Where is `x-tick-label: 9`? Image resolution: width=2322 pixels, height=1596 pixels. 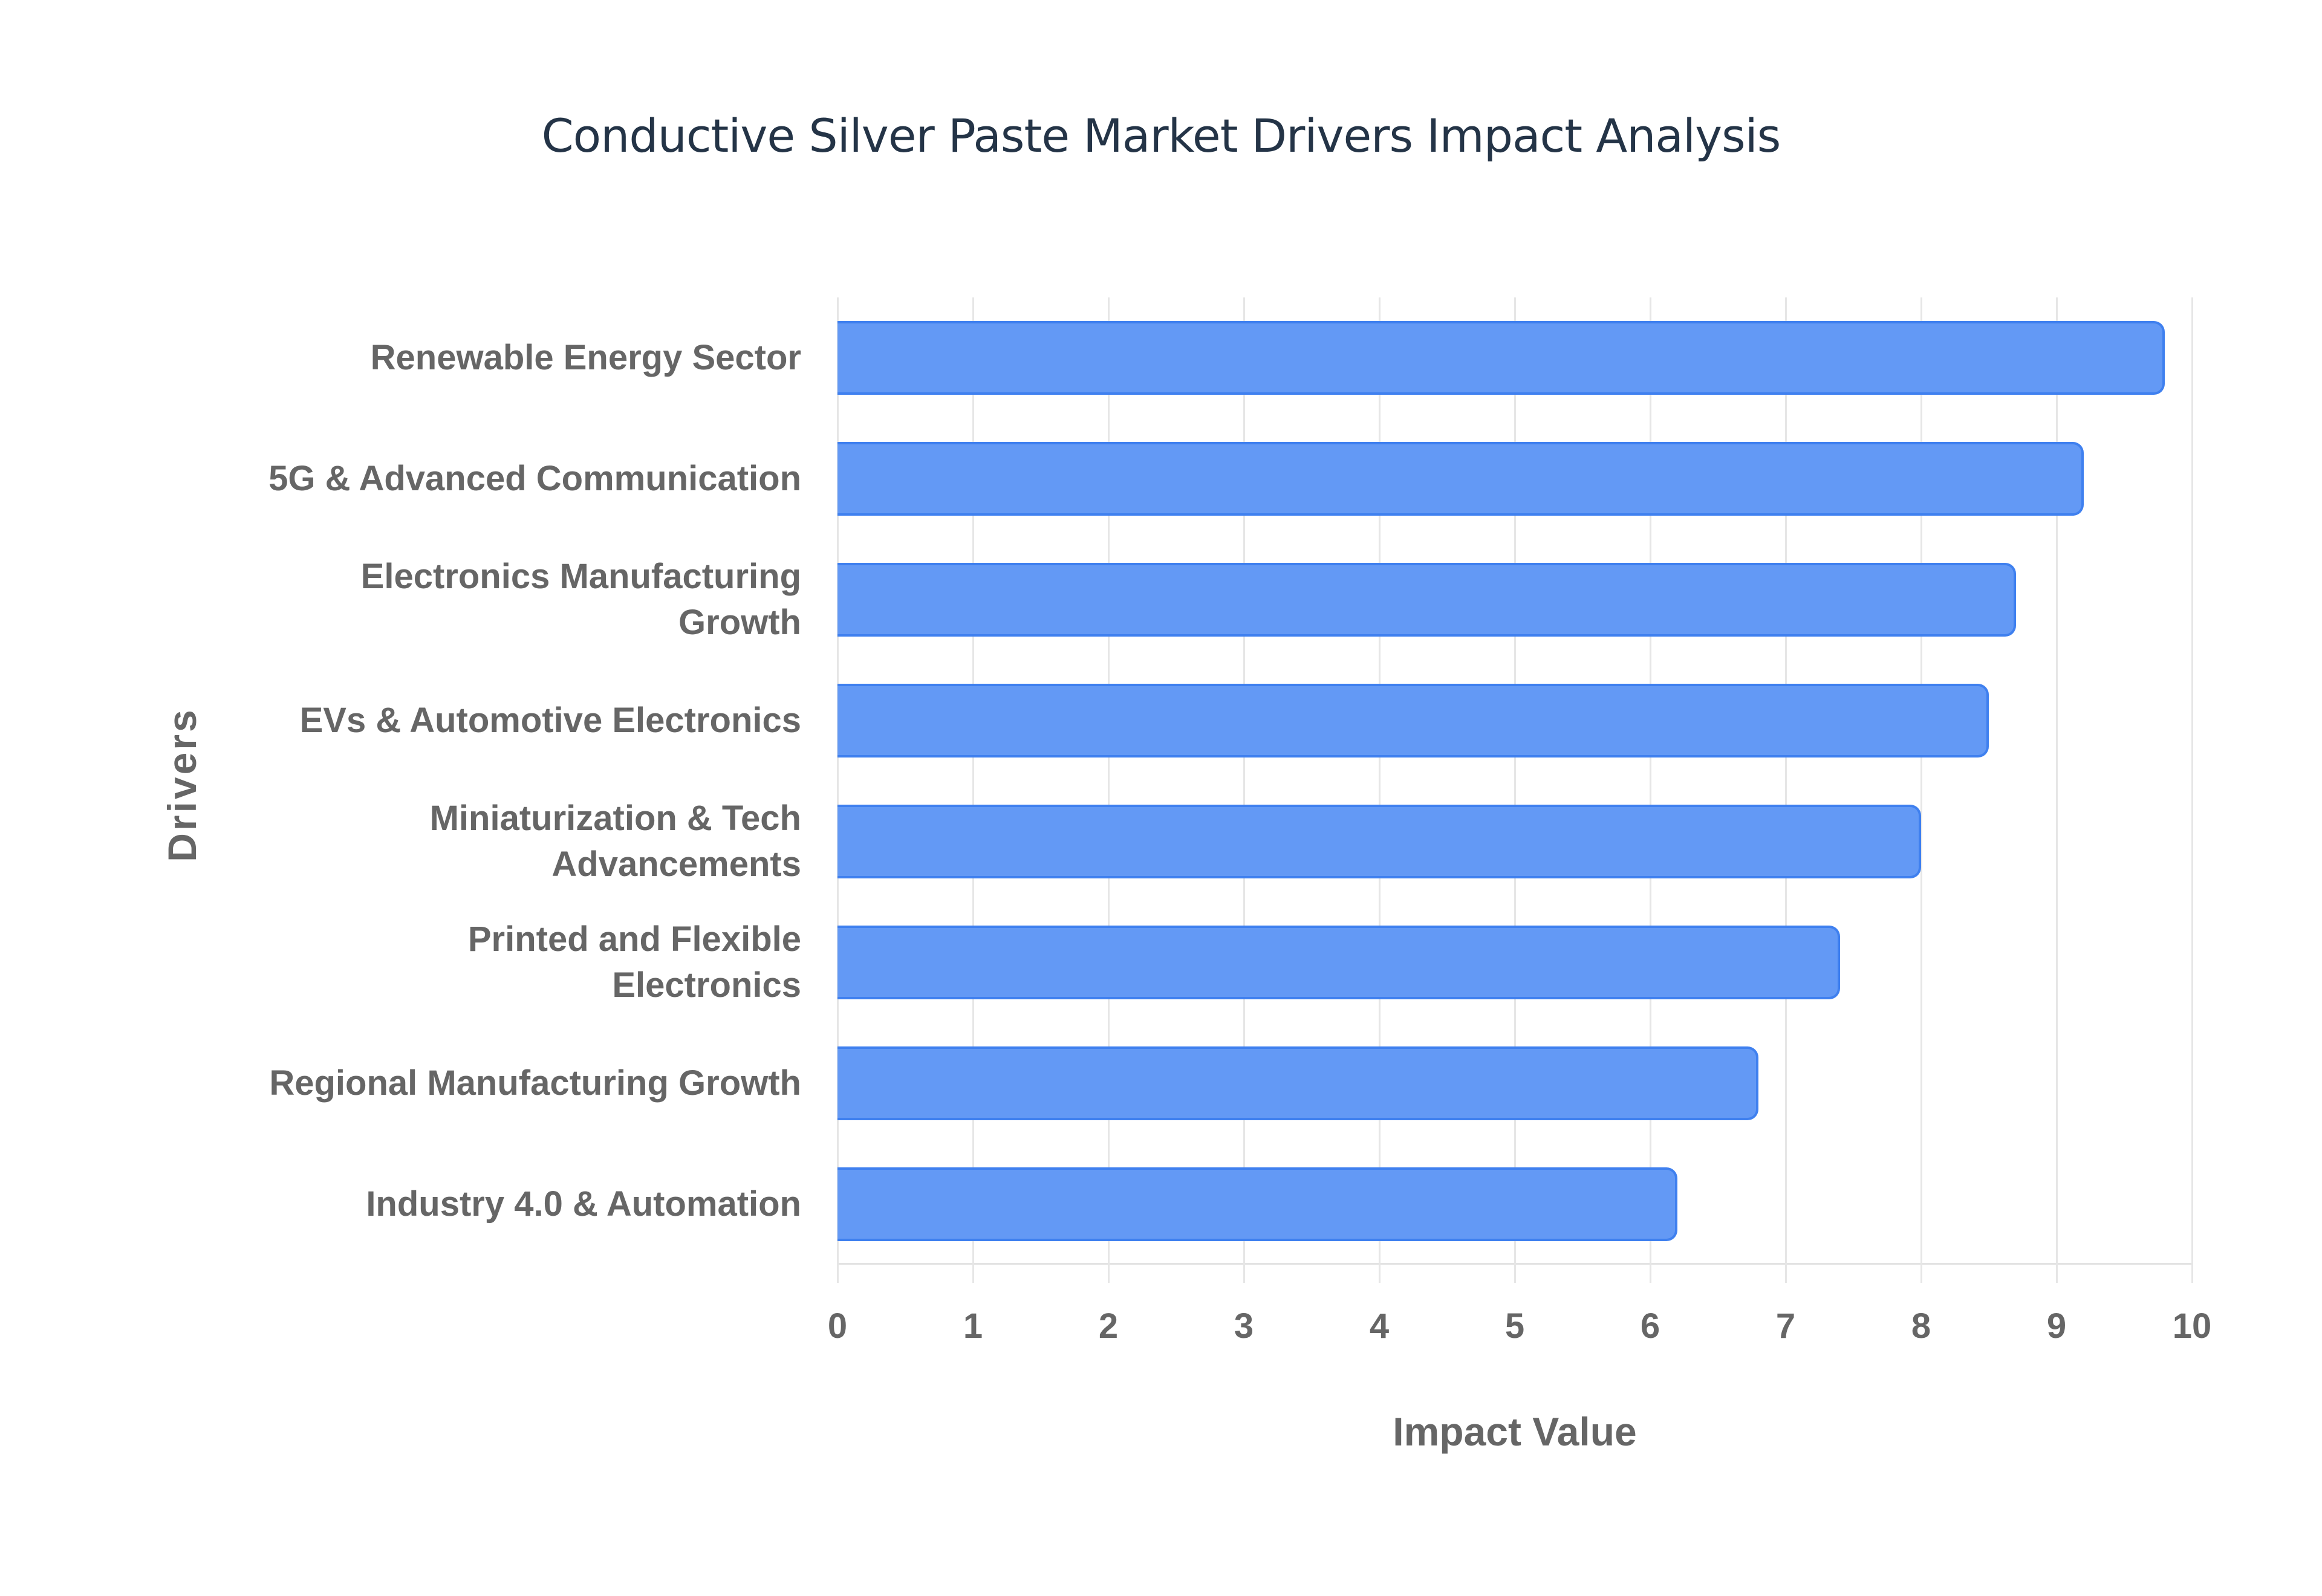 x-tick-label: 9 is located at coordinates (2056, 1326).